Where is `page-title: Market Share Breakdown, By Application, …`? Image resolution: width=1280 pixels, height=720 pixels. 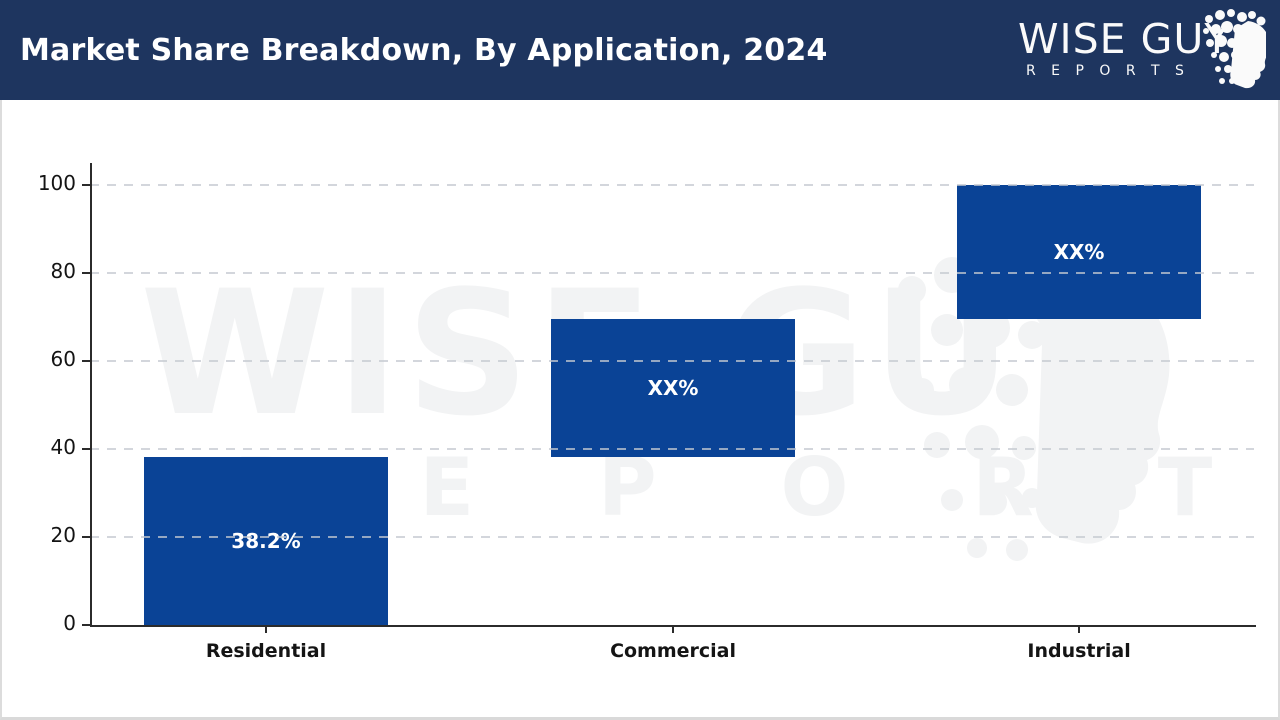
page-title: Market Share Breakdown, By Application, … is located at coordinates (424, 50).